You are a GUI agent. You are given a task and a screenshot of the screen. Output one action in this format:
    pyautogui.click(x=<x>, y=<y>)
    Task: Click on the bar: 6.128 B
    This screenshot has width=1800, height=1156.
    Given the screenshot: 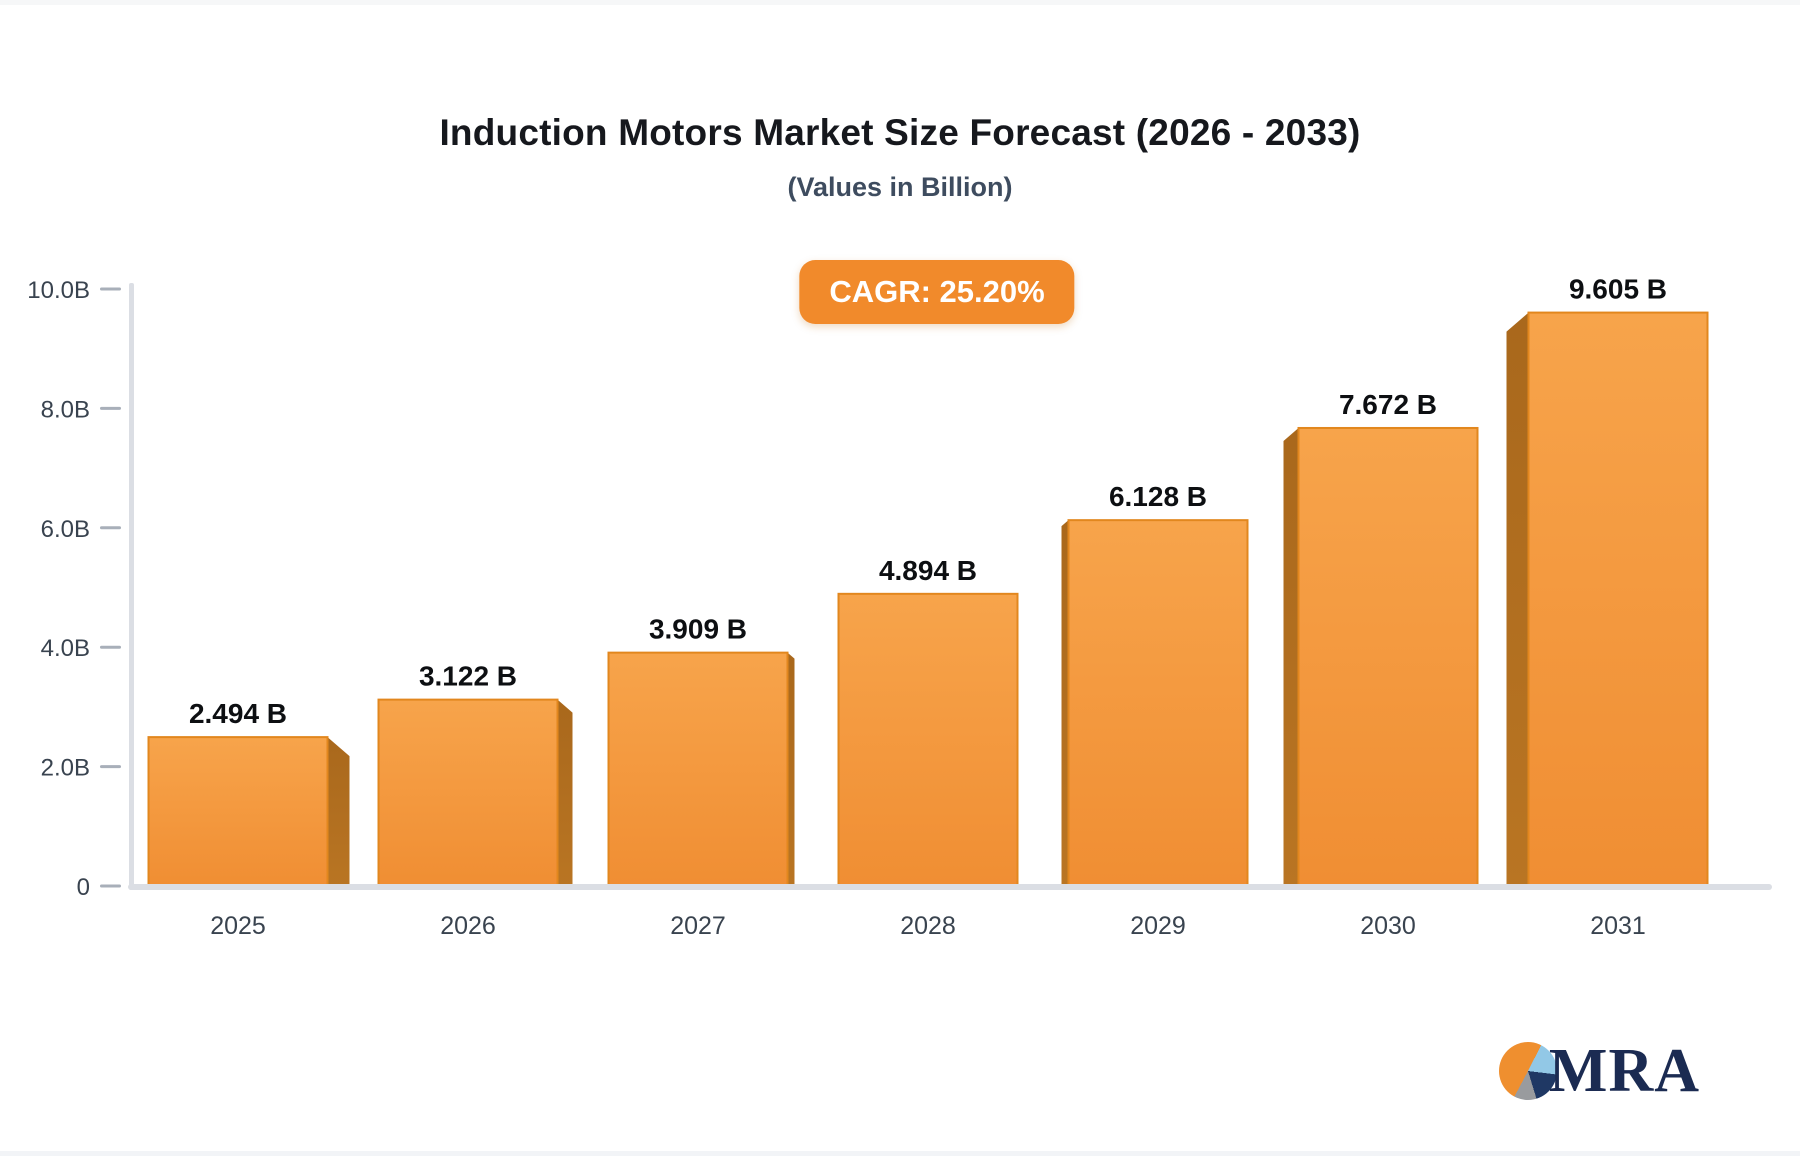 What is the action you would take?
    pyautogui.click(x=1155, y=684)
    